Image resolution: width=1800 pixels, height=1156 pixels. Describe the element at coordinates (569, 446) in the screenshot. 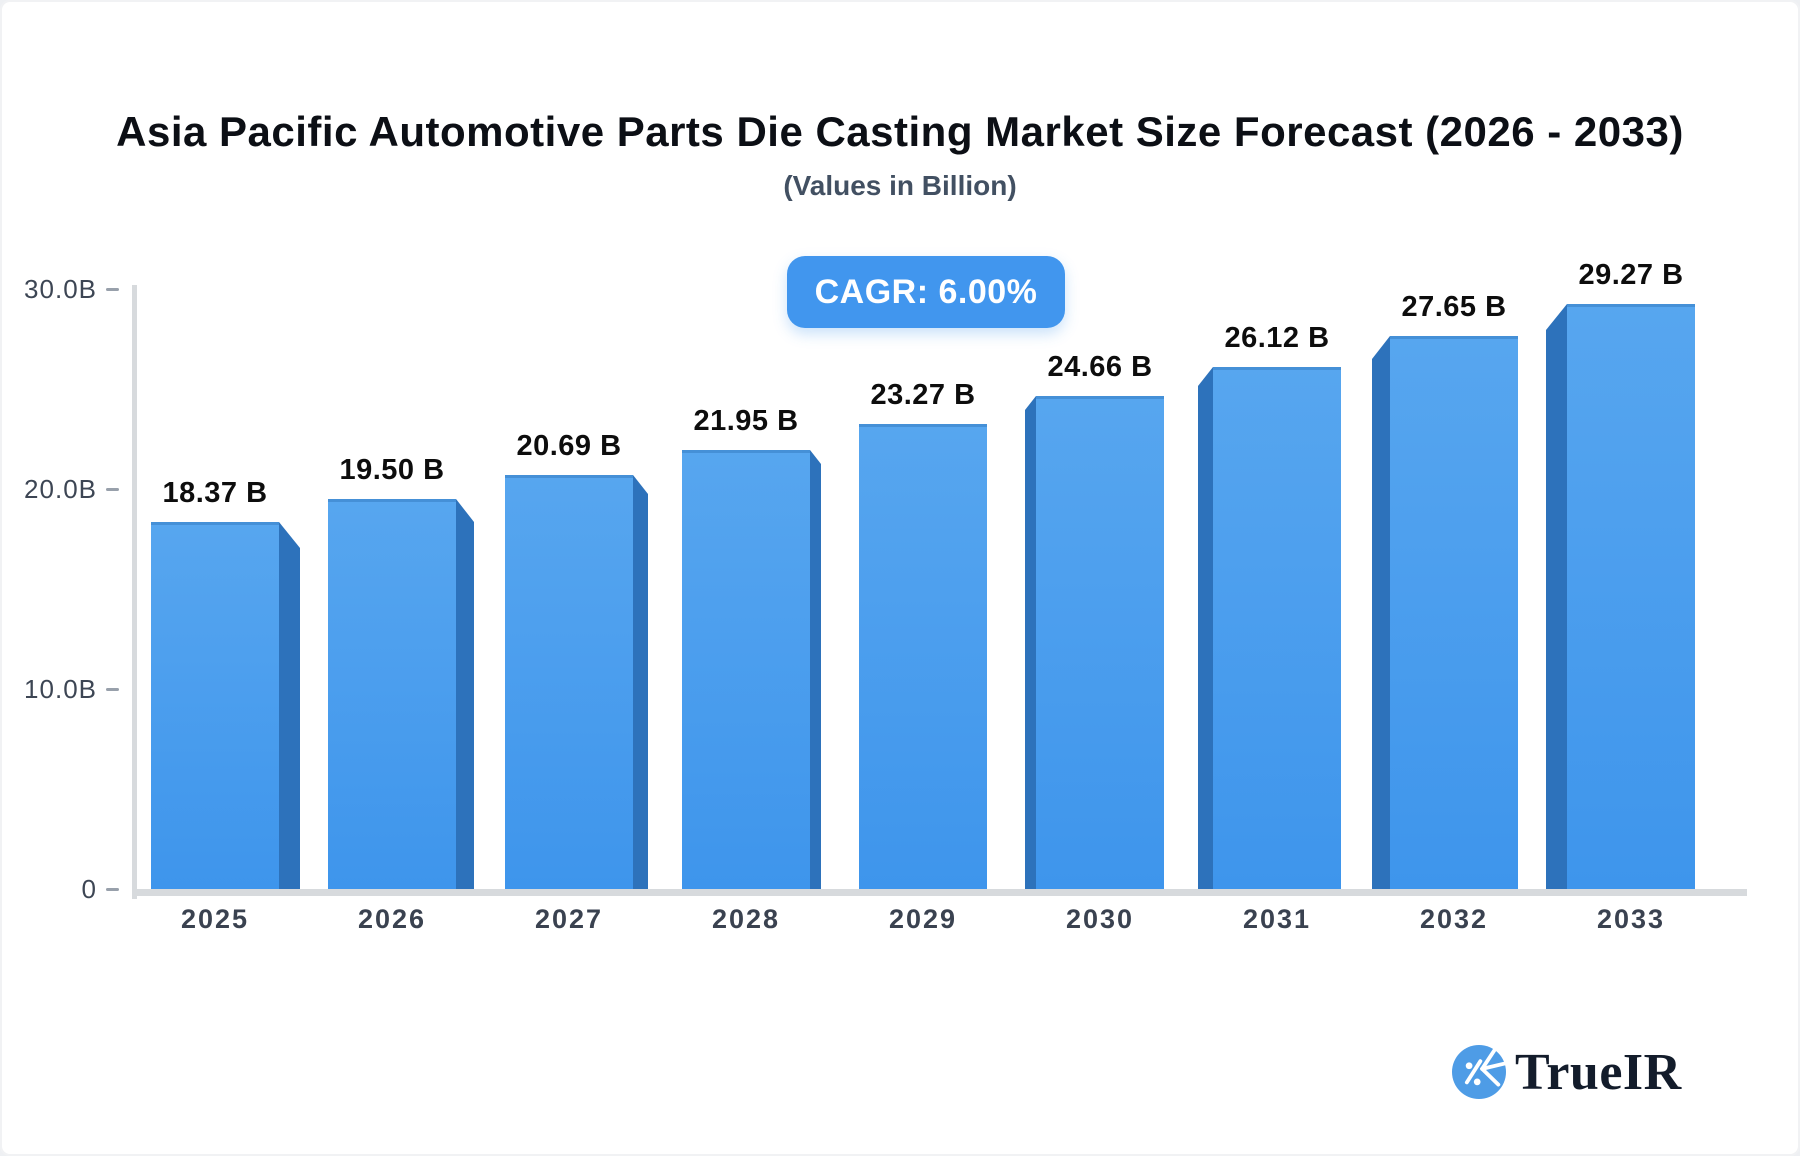

I see `bar-value-label: 20.69 B` at that location.